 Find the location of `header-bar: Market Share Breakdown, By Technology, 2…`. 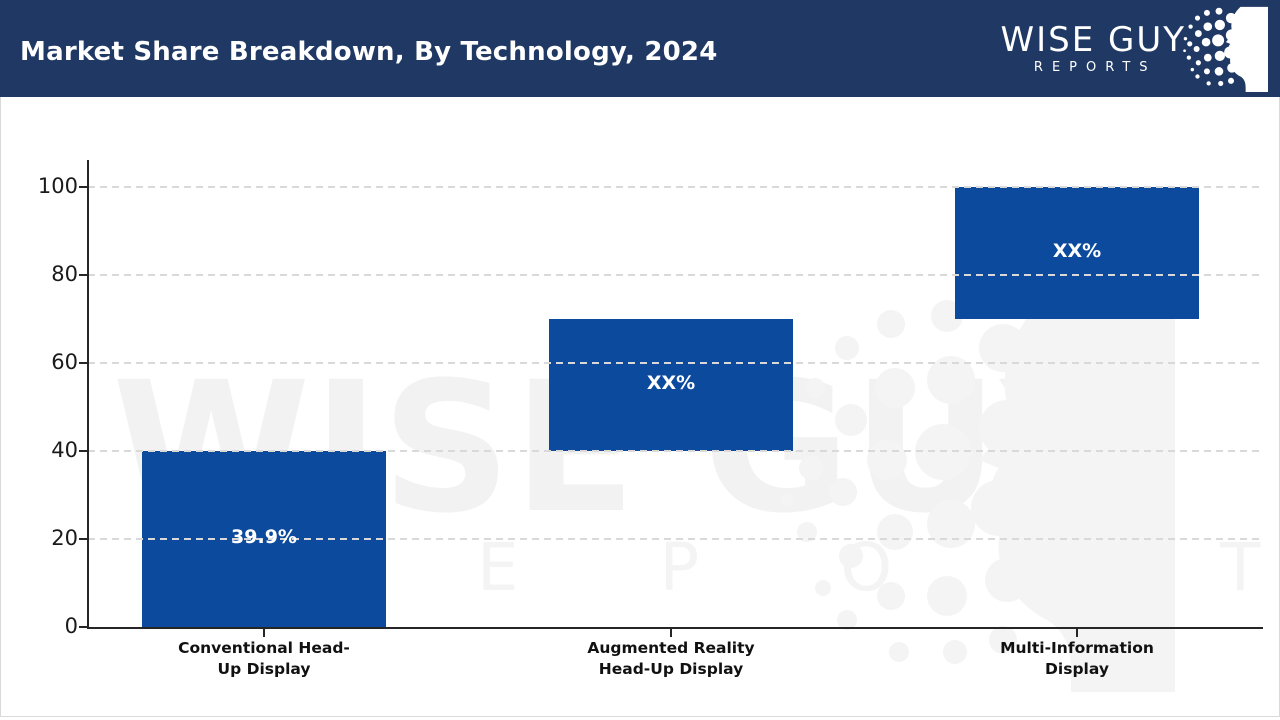

header-bar: Market Share Breakdown, By Technology, 2… is located at coordinates (640, 48).